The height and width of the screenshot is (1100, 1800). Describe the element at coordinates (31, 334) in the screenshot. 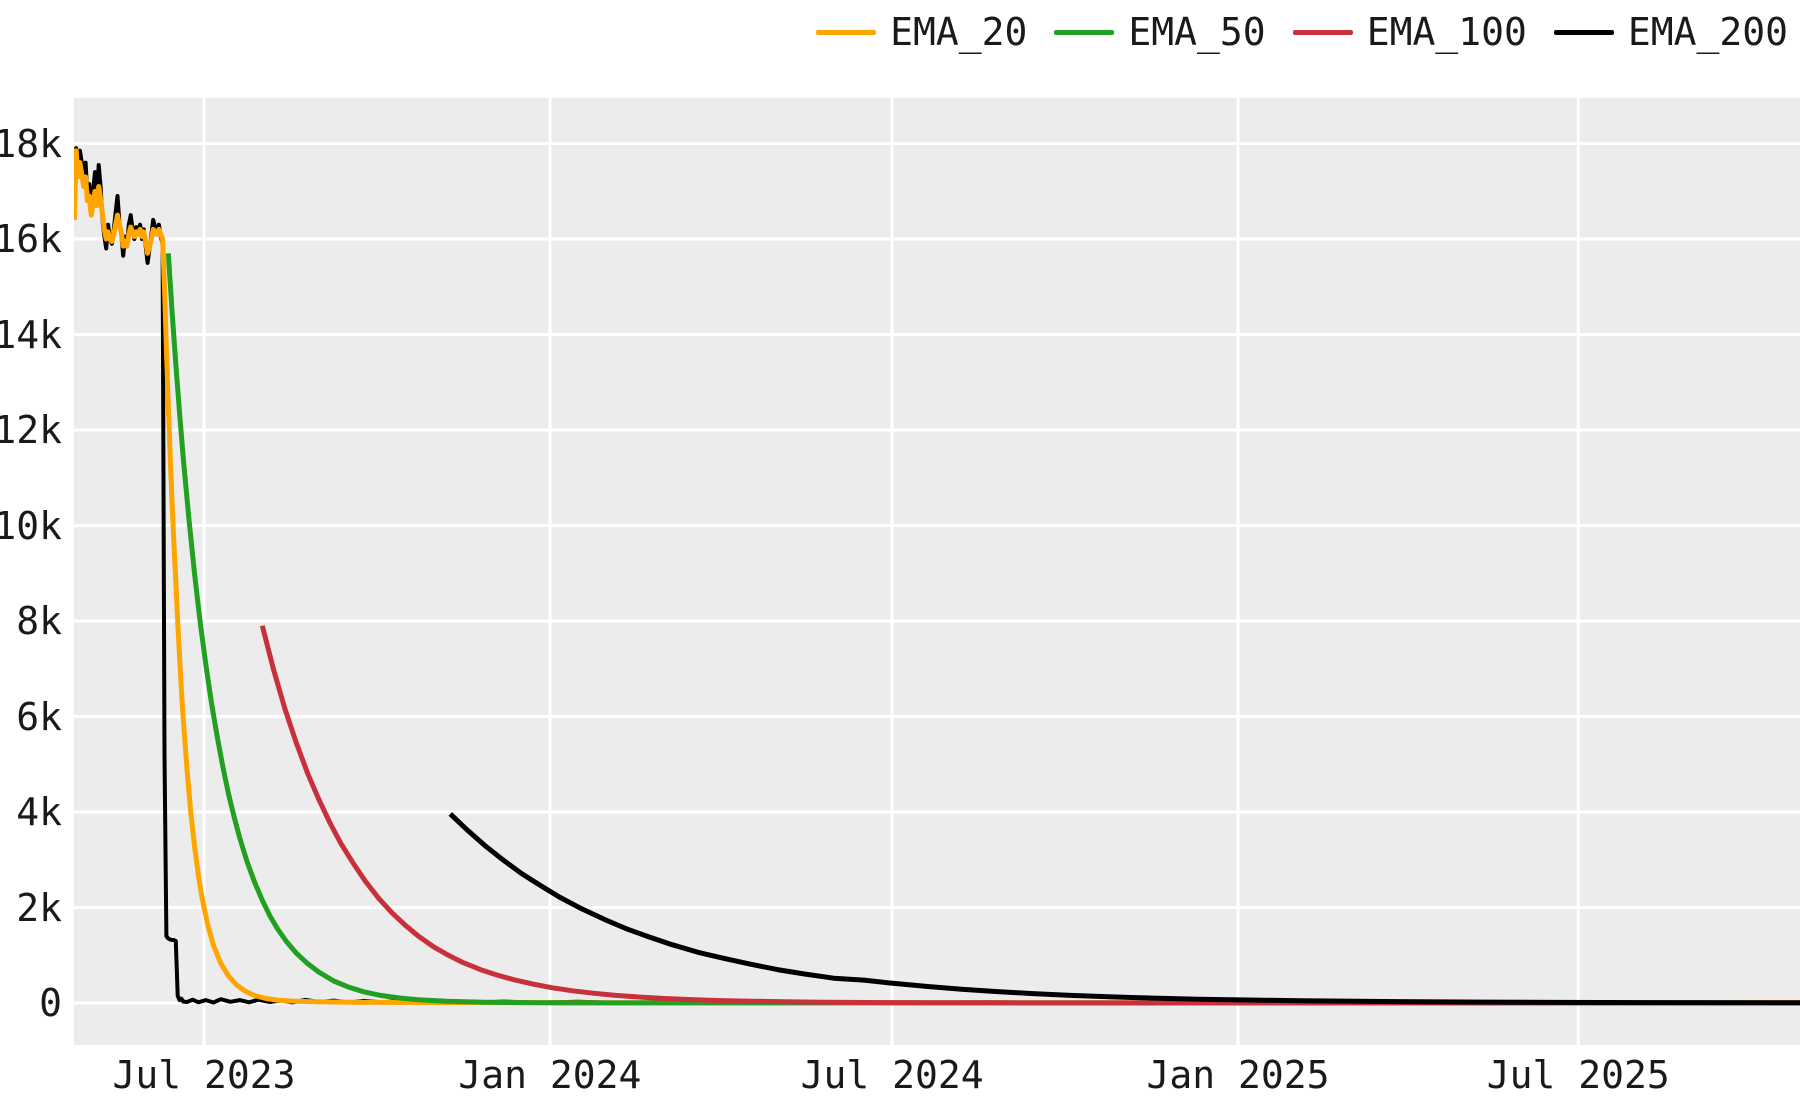

I see `y-tick-label: 14k` at that location.